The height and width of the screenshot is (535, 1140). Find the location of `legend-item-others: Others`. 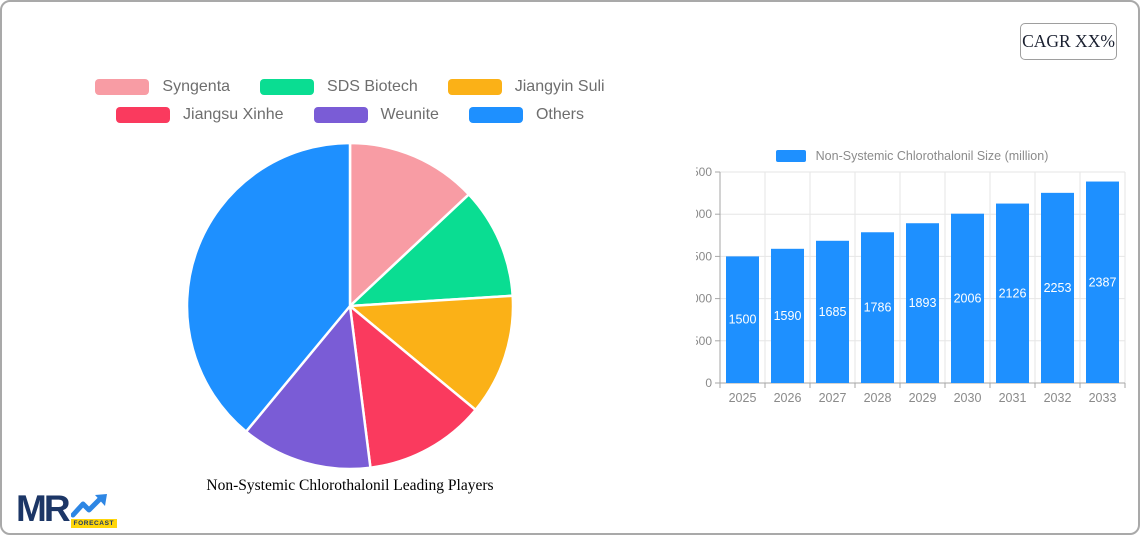

legend-item-others: Others is located at coordinates (526, 115).